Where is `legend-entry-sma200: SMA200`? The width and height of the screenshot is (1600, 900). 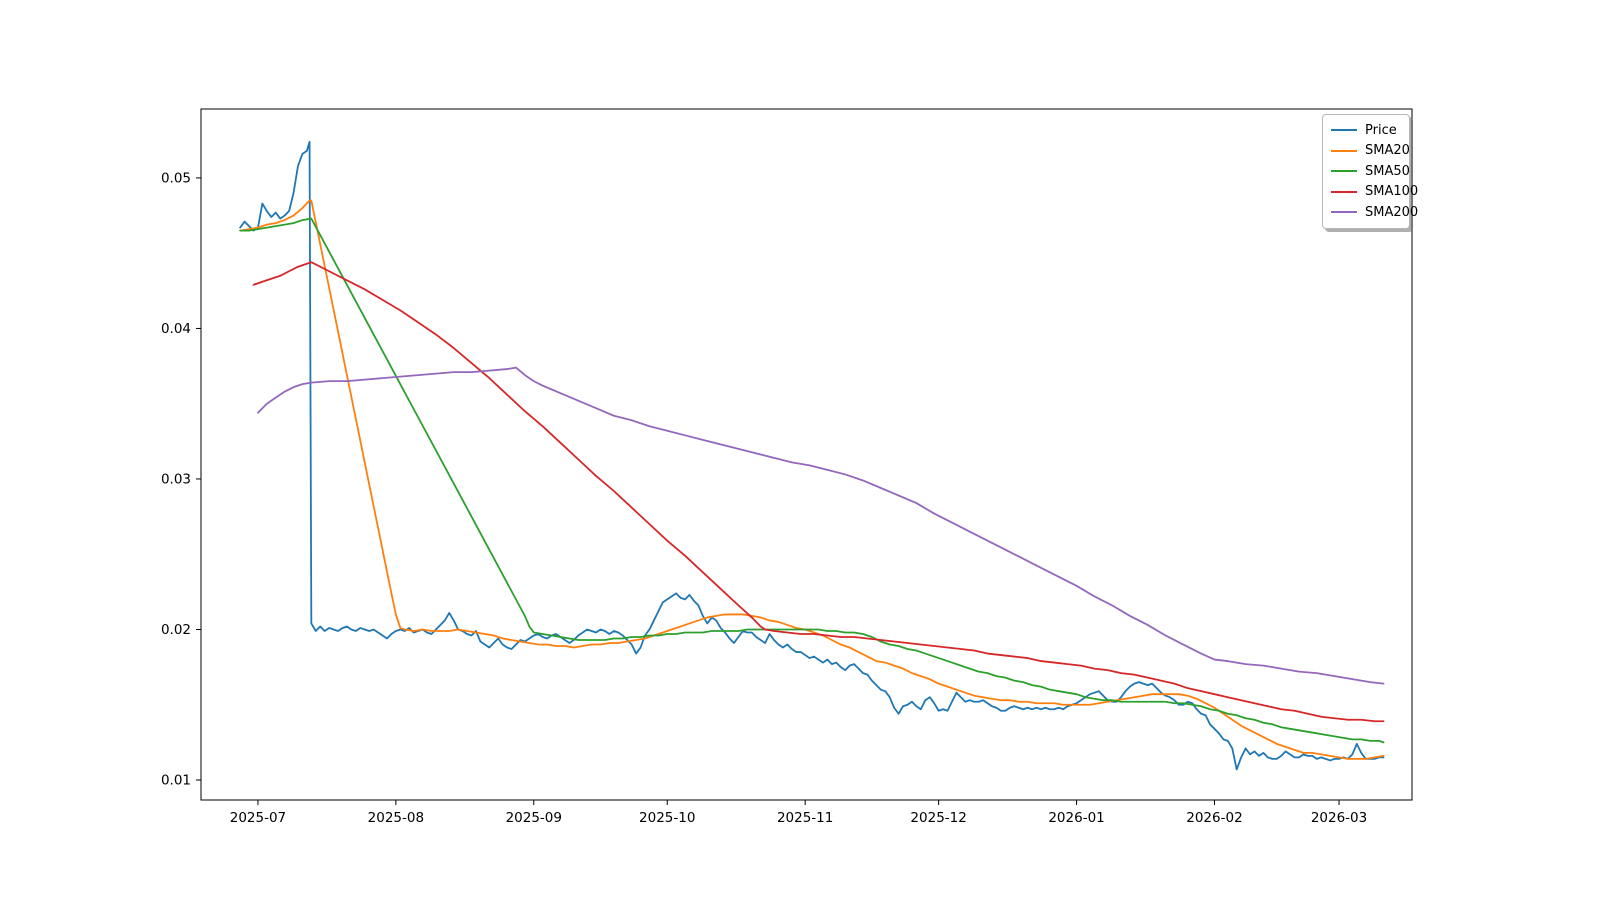
legend-entry-sma200: SMA200 is located at coordinates (1374, 212).